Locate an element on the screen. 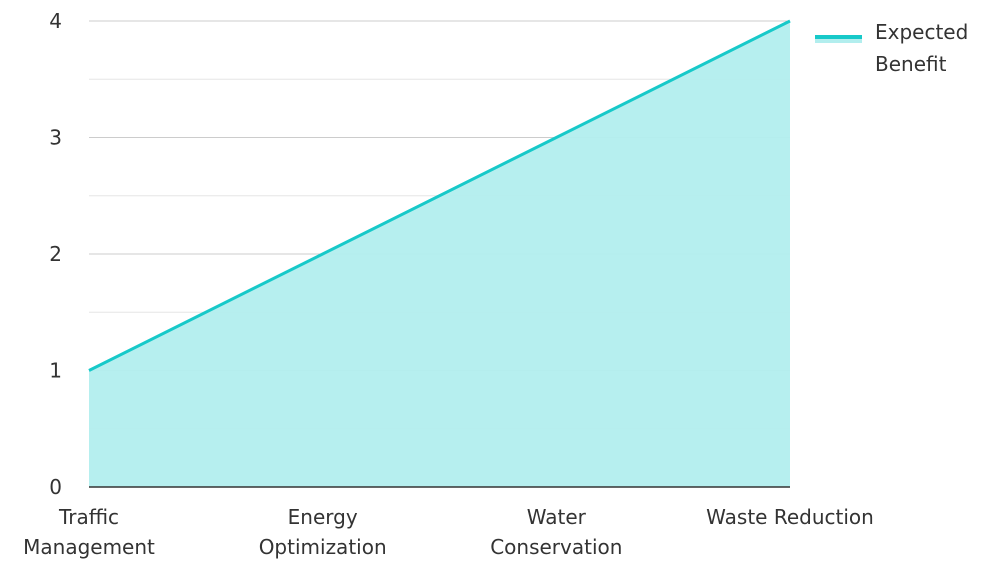 The image size is (984, 561). x-tick-label-line: Optimization is located at coordinates (323, 547).